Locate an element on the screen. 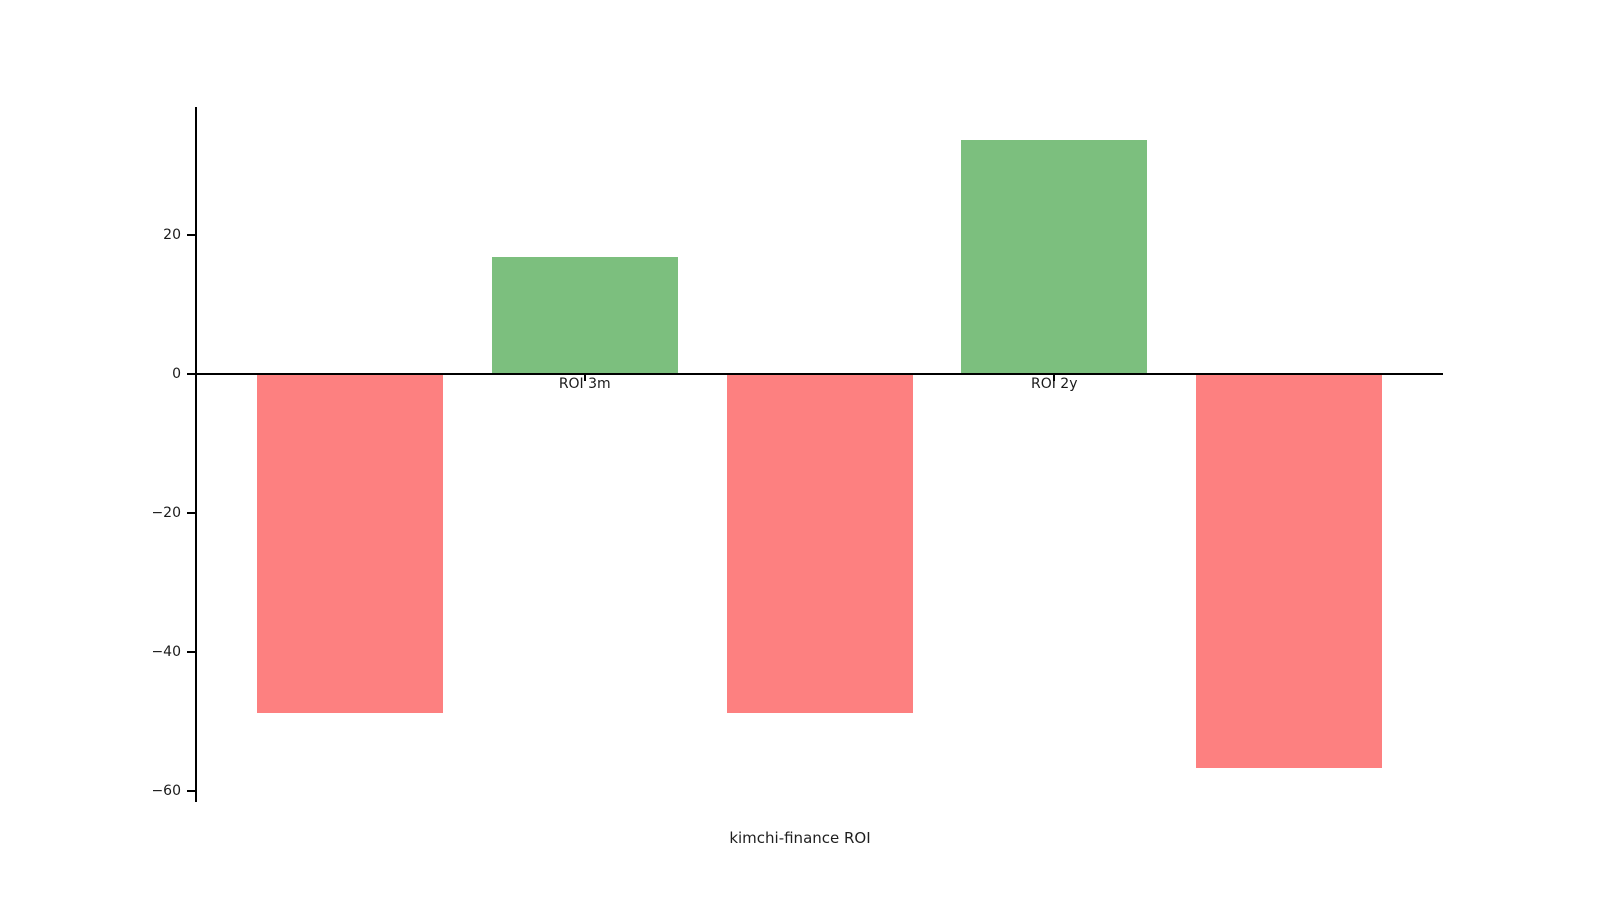 This screenshot has width=1600, height=900. y-axis-spine is located at coordinates (196, 454).